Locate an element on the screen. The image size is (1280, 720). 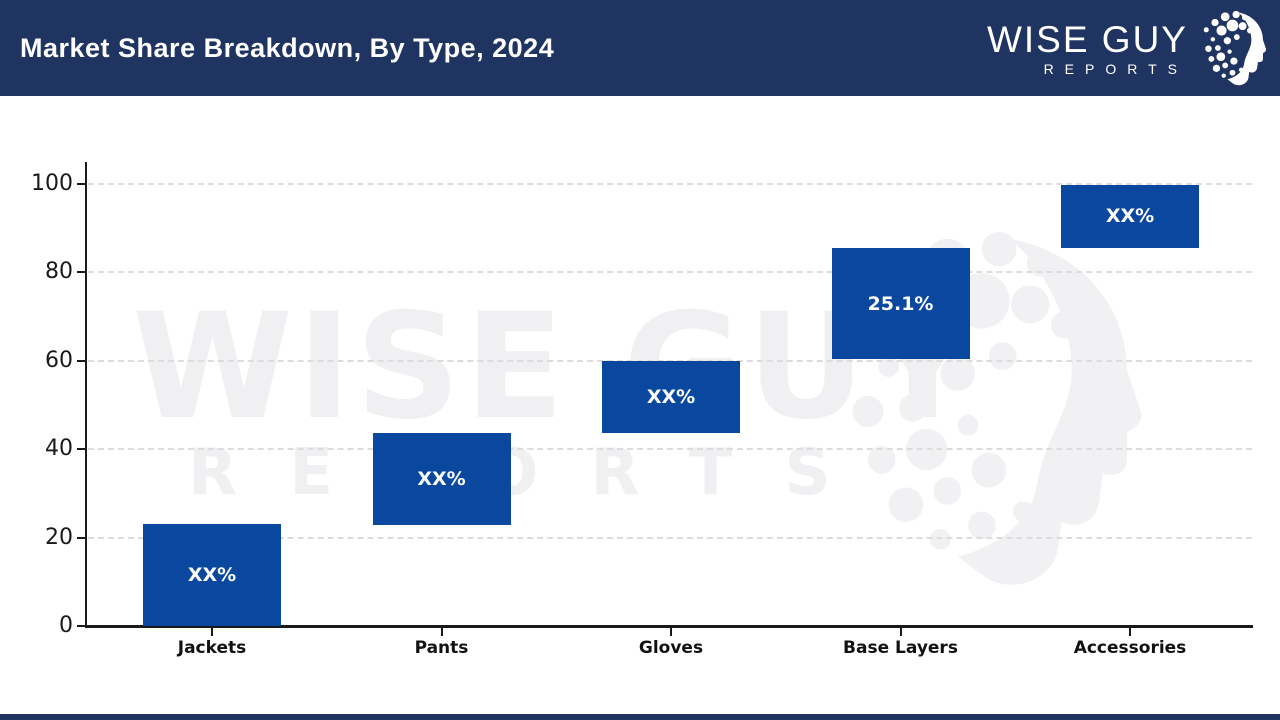
bar-value-label: 25.1% is located at coordinates (900, 303).